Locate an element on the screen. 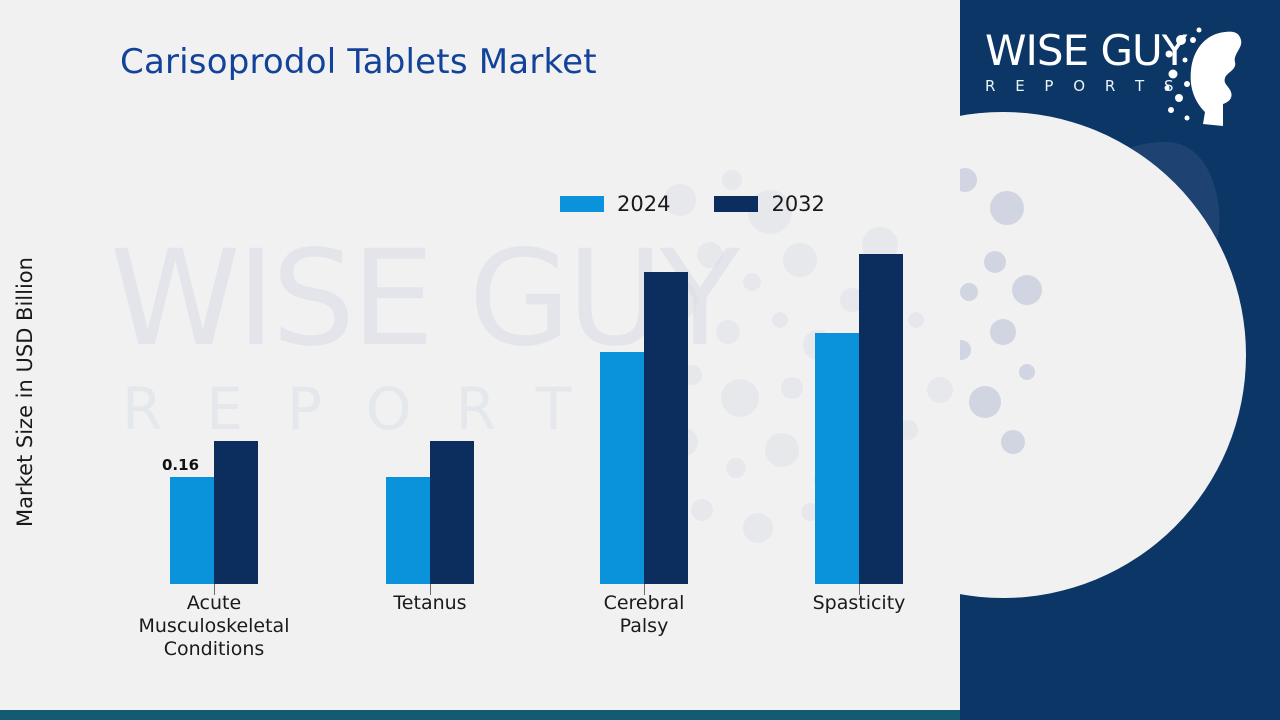  legend-item-2024: 2024 is located at coordinates (615, 204).